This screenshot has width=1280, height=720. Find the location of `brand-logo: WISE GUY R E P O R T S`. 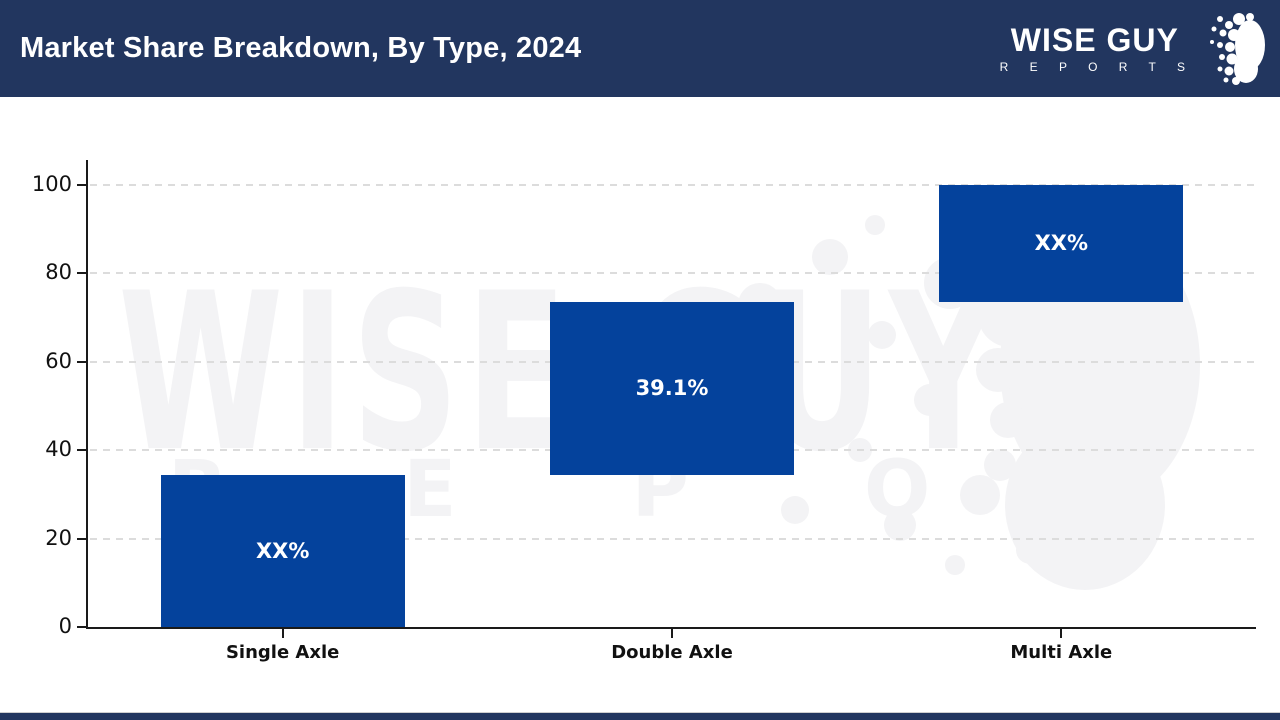

brand-logo: WISE GUY R E P O R T S is located at coordinates (1131, 49).